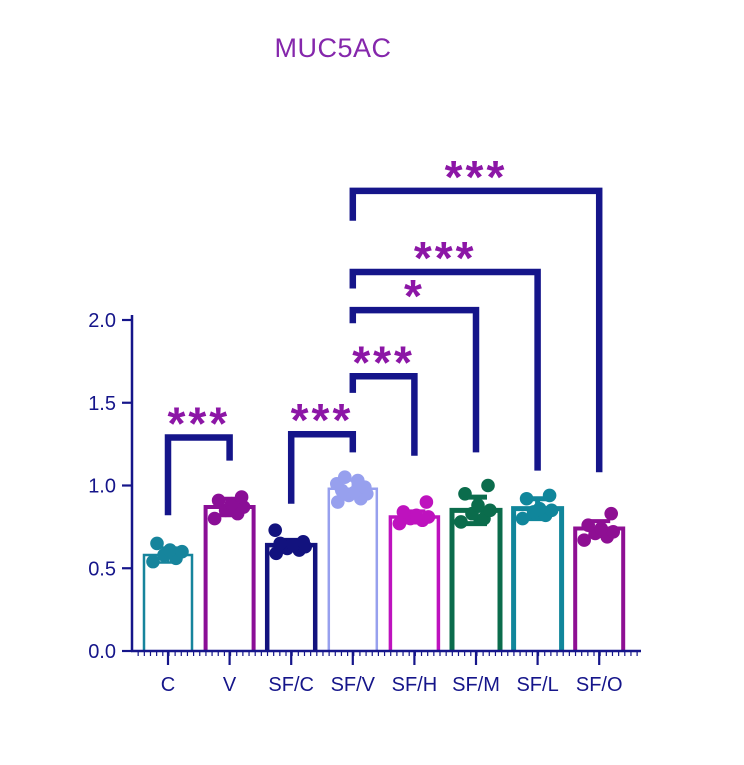 Image resolution: width=744 pixels, height=765 pixels. I want to click on bar-SF/V, so click(353, 569).